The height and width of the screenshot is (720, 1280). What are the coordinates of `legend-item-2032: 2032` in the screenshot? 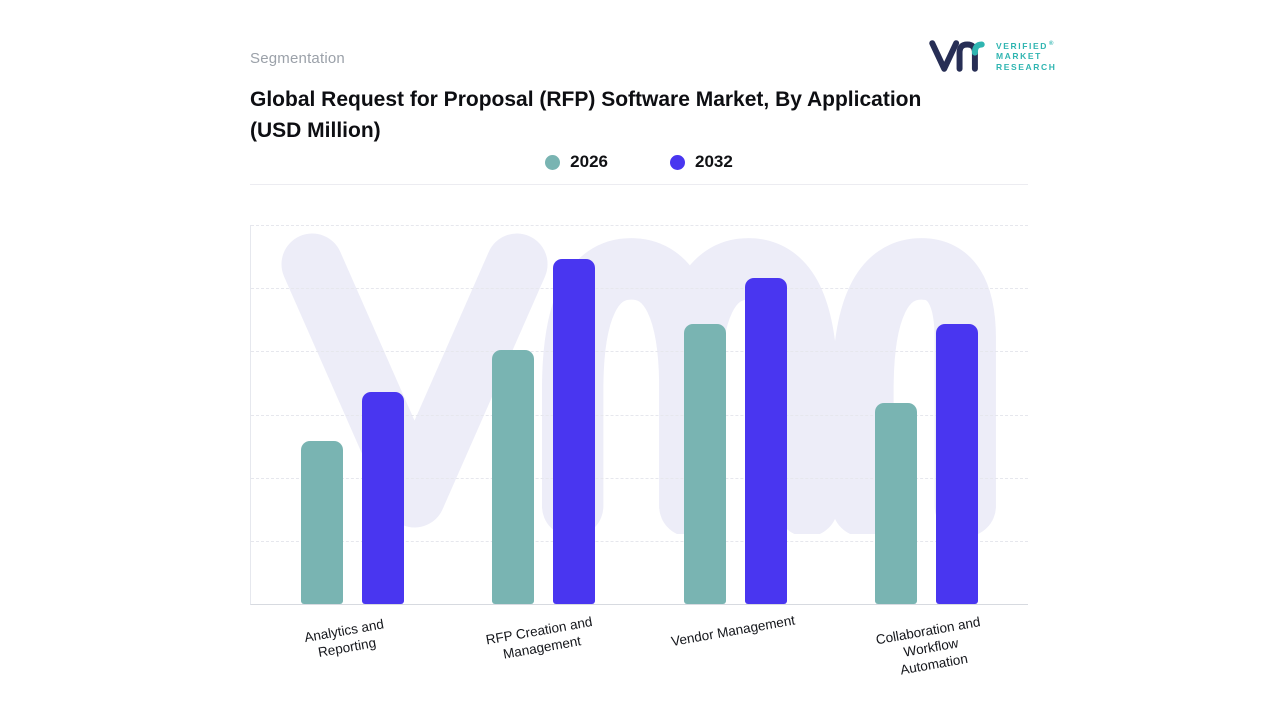 It's located at (701, 162).